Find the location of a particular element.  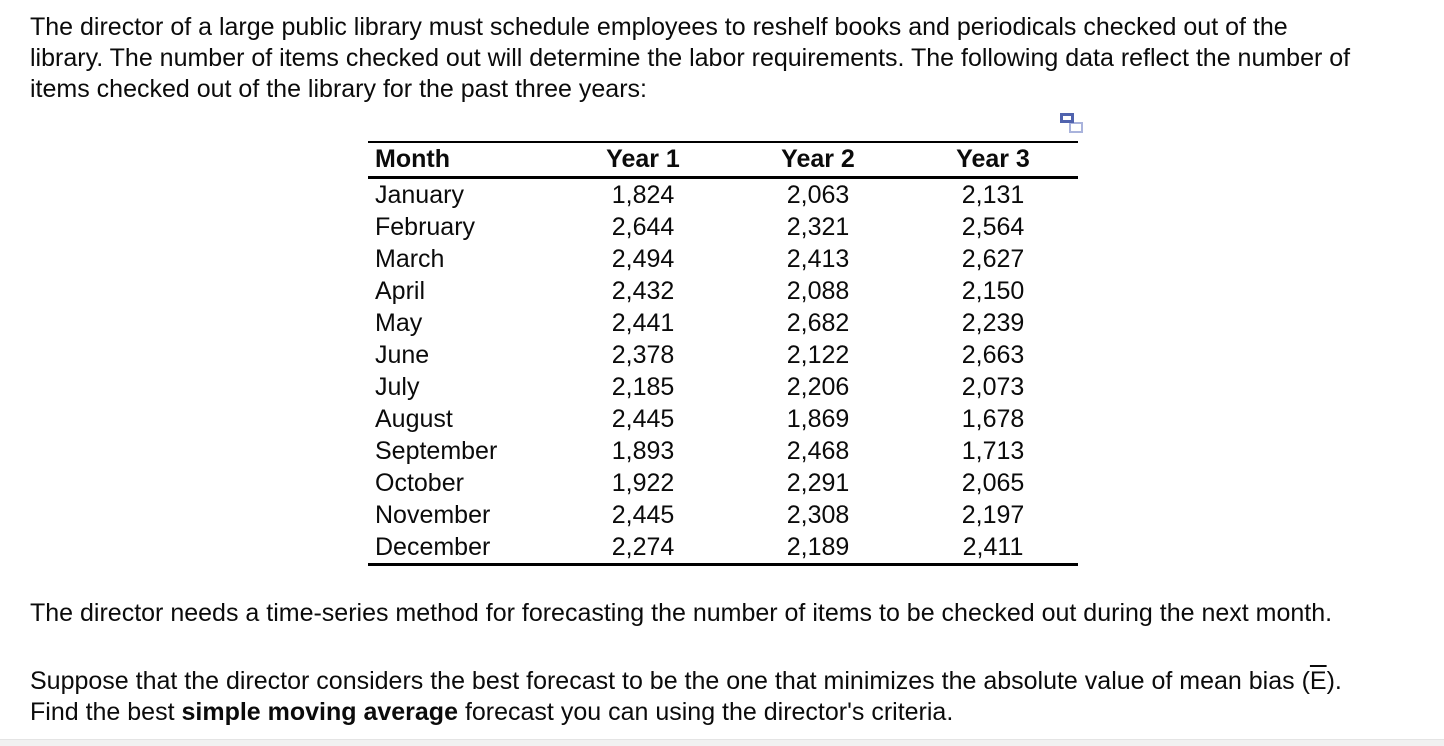

table-toolbar-row is located at coordinates (725, 126).